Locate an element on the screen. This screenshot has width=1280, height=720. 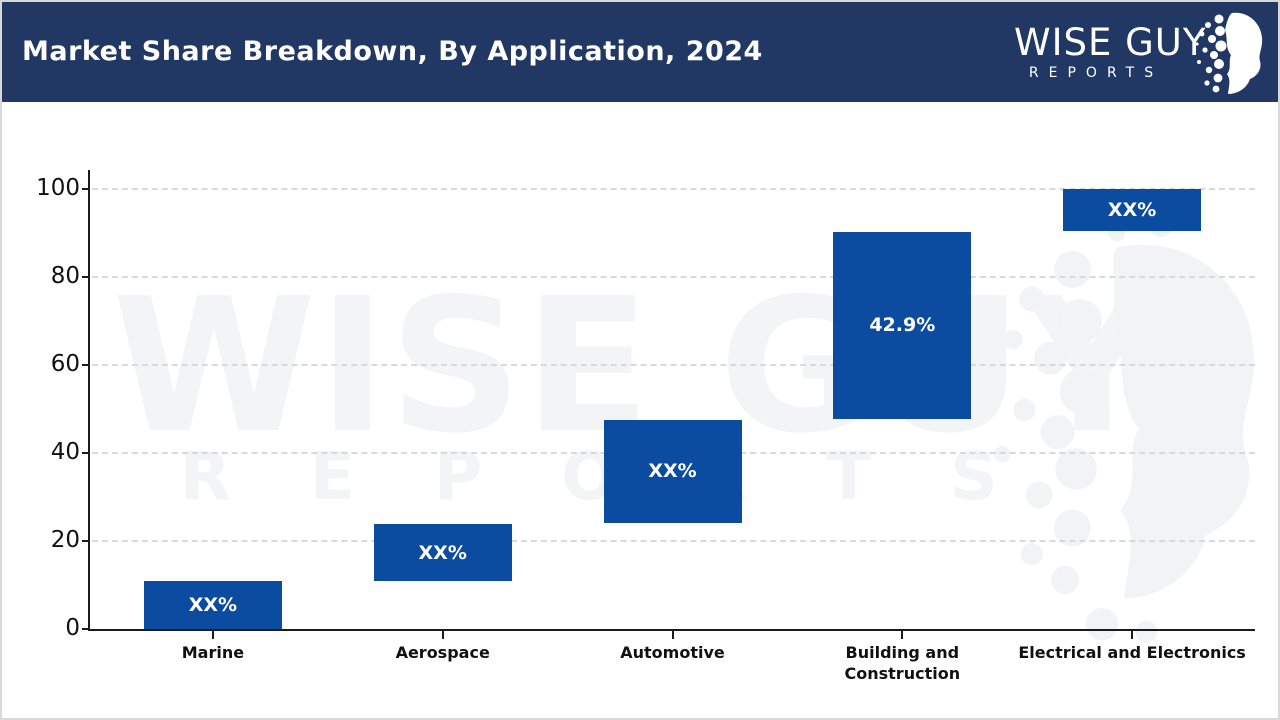
logo-subtitle: REPORTS is located at coordinates (1096, 73).